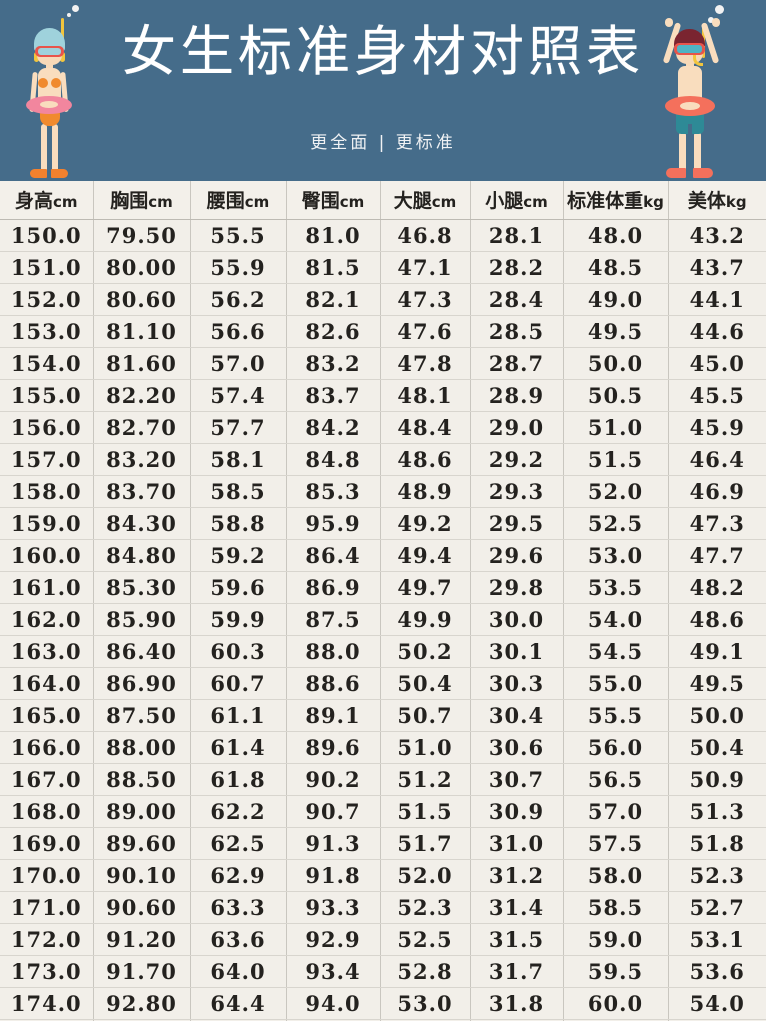 The height and width of the screenshot is (1021, 766). What do you see at coordinates (717, 907) in the screenshot?
I see `cell-r21-c7: 52.7` at bounding box center [717, 907].